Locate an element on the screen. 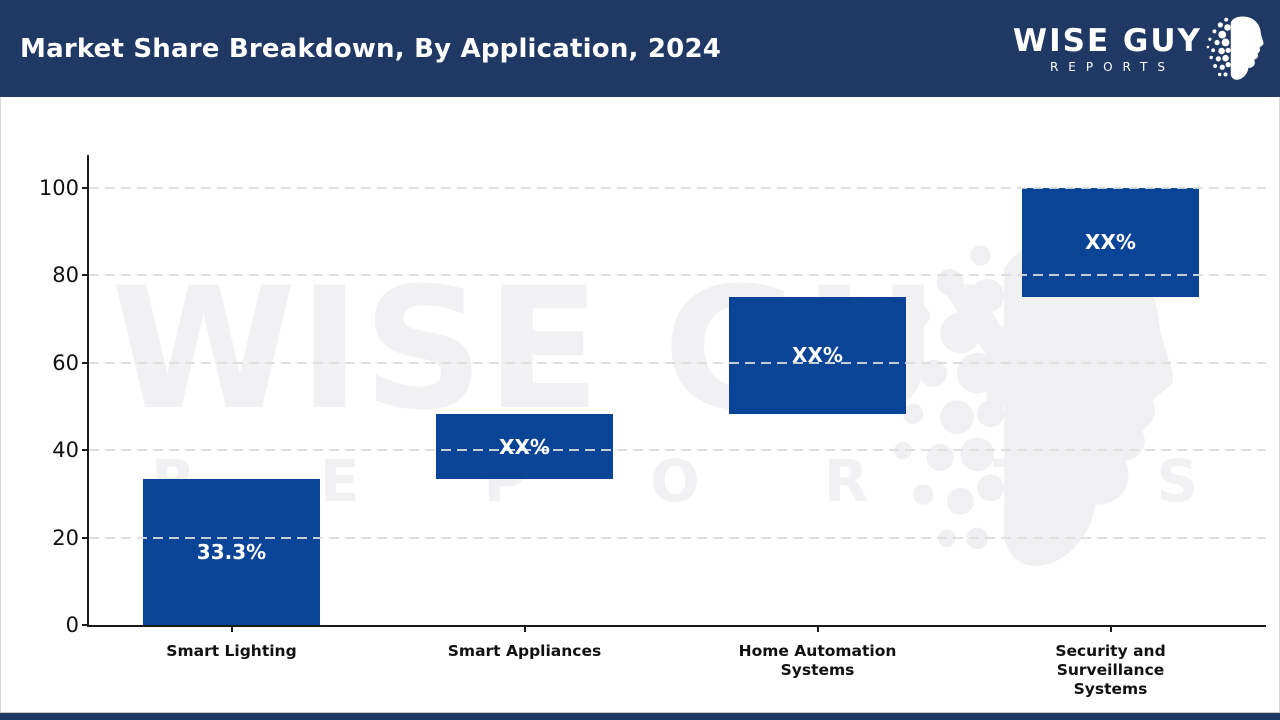 The height and width of the screenshot is (720, 1280). y-tick-label: 0 is located at coordinates (72, 625).